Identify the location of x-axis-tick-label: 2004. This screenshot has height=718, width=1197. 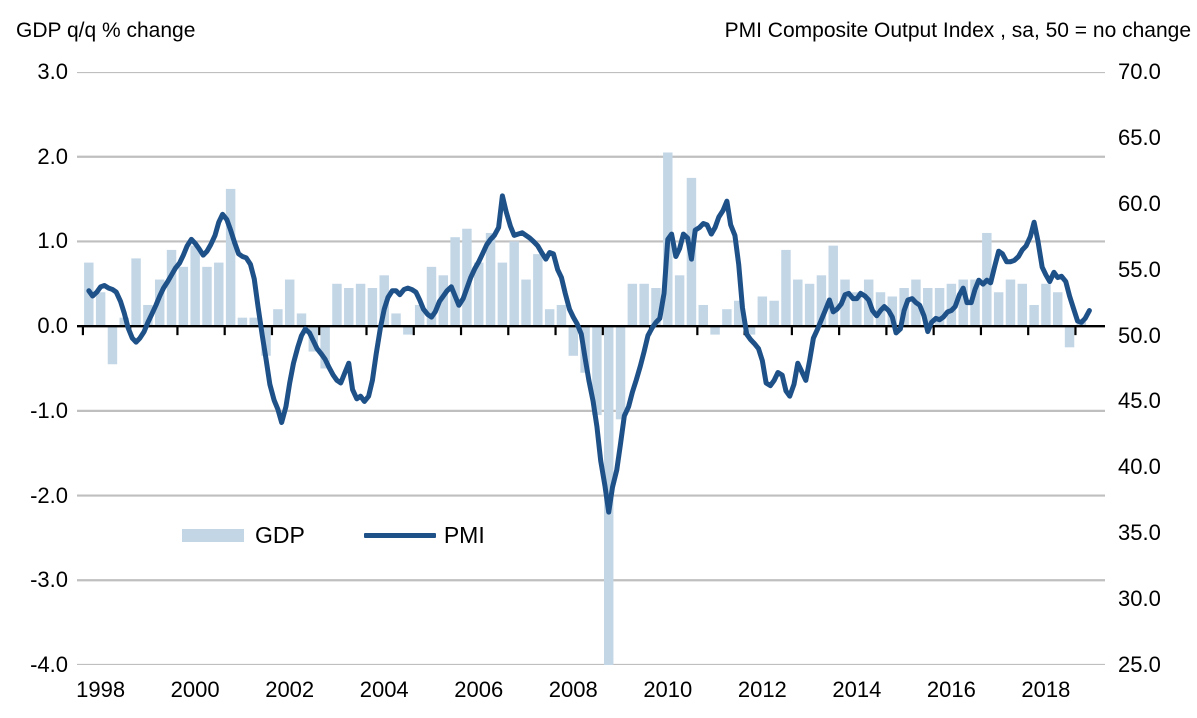
(384, 689).